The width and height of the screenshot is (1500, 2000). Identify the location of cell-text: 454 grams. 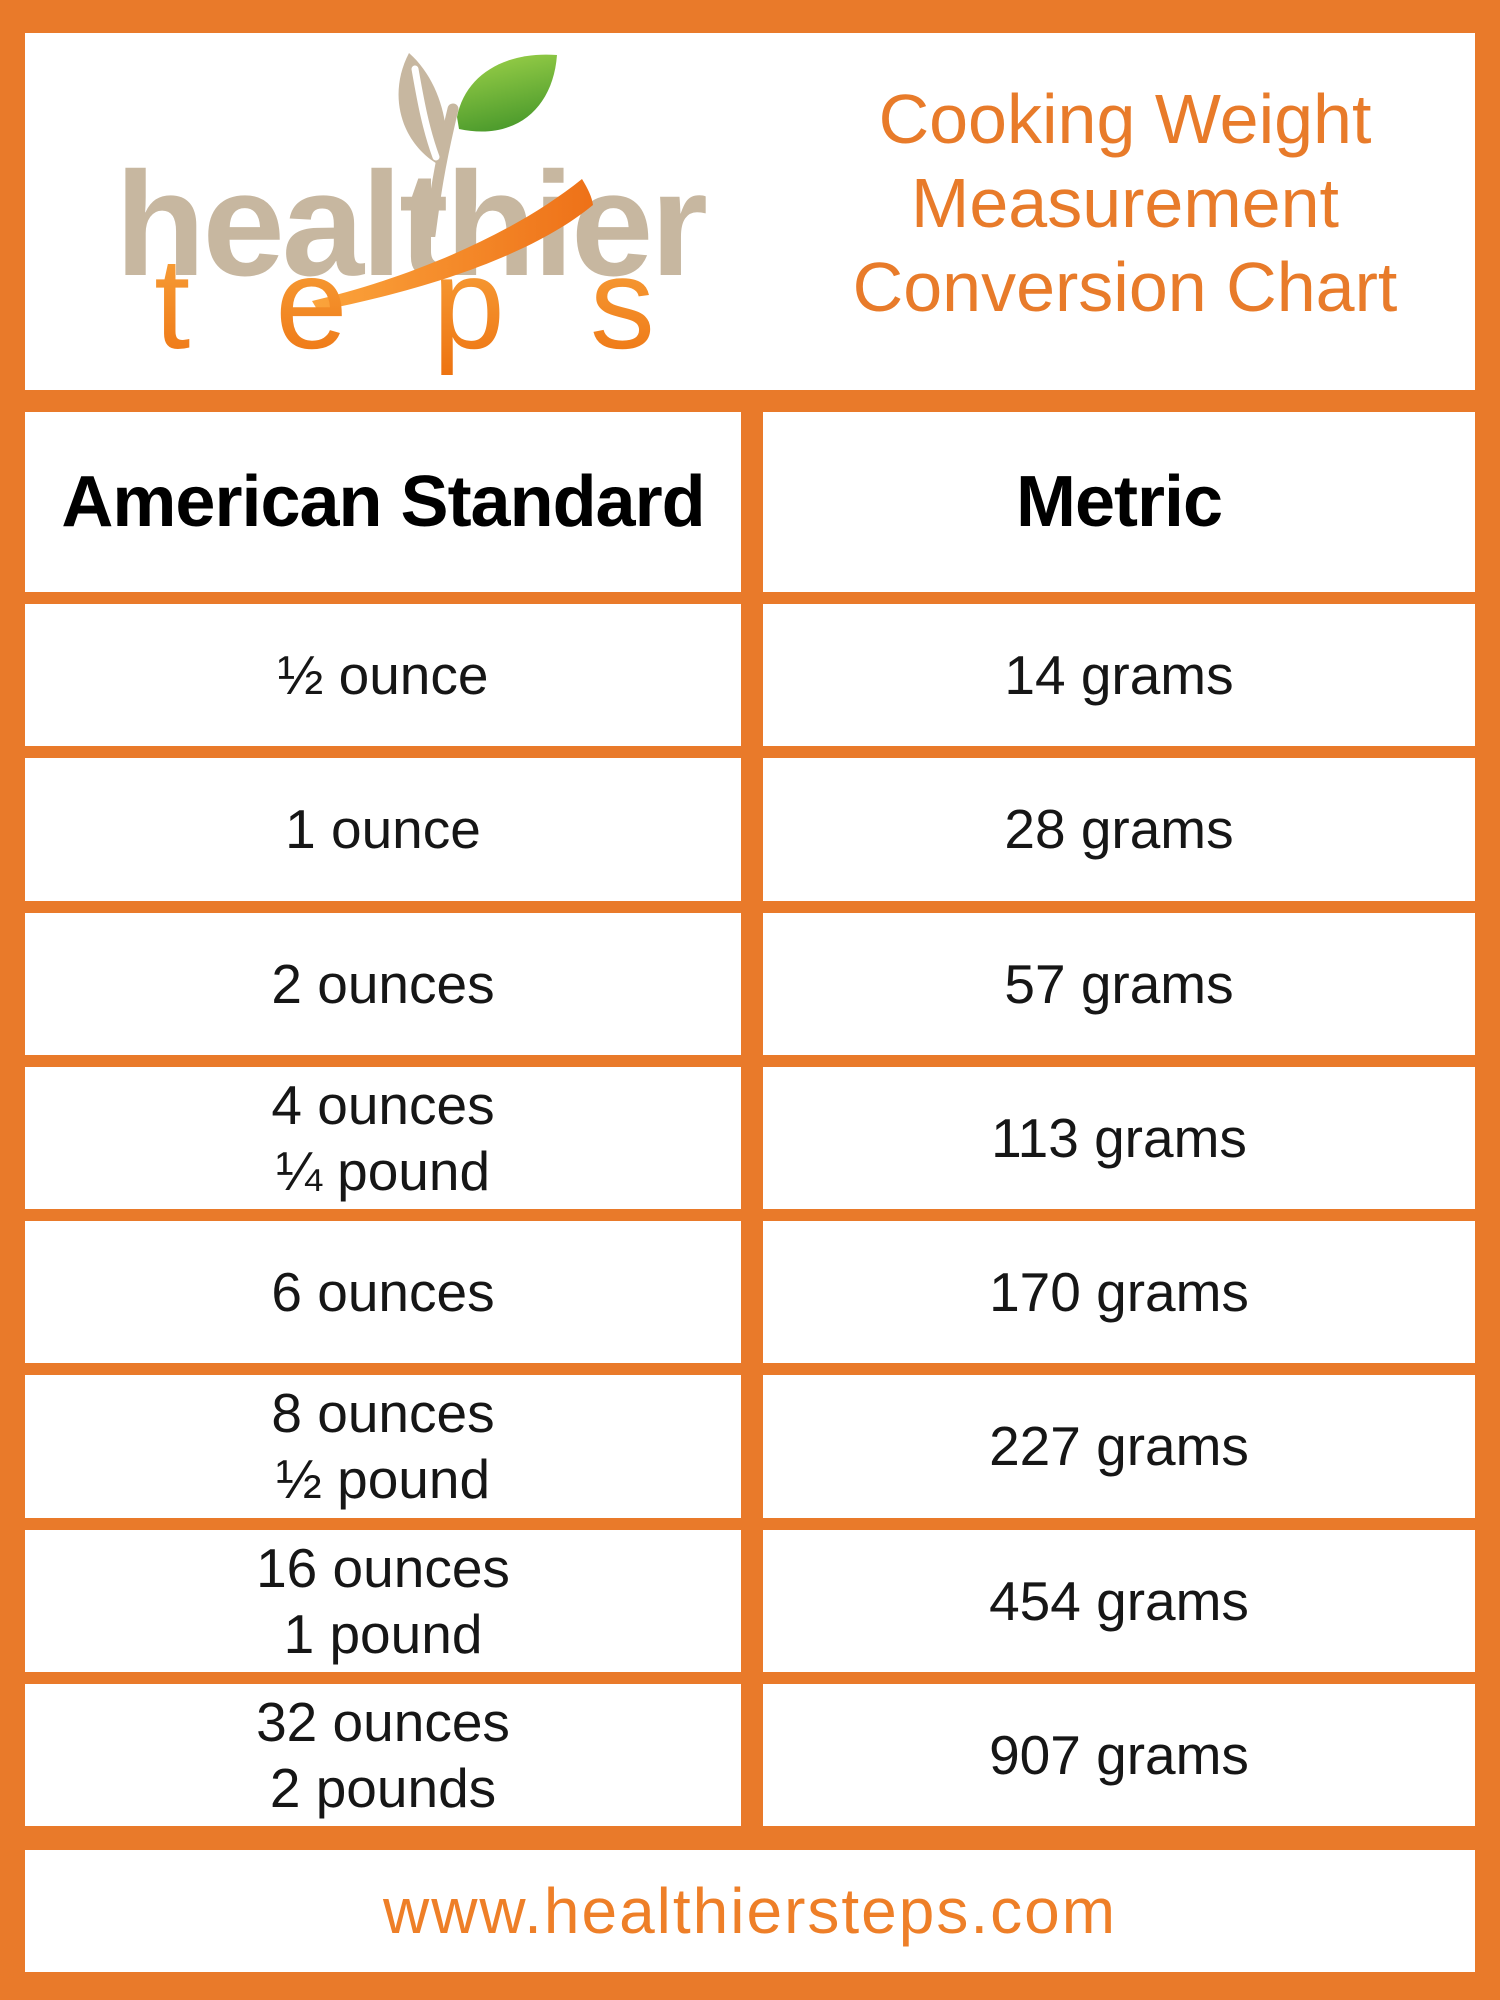
(1119, 1600).